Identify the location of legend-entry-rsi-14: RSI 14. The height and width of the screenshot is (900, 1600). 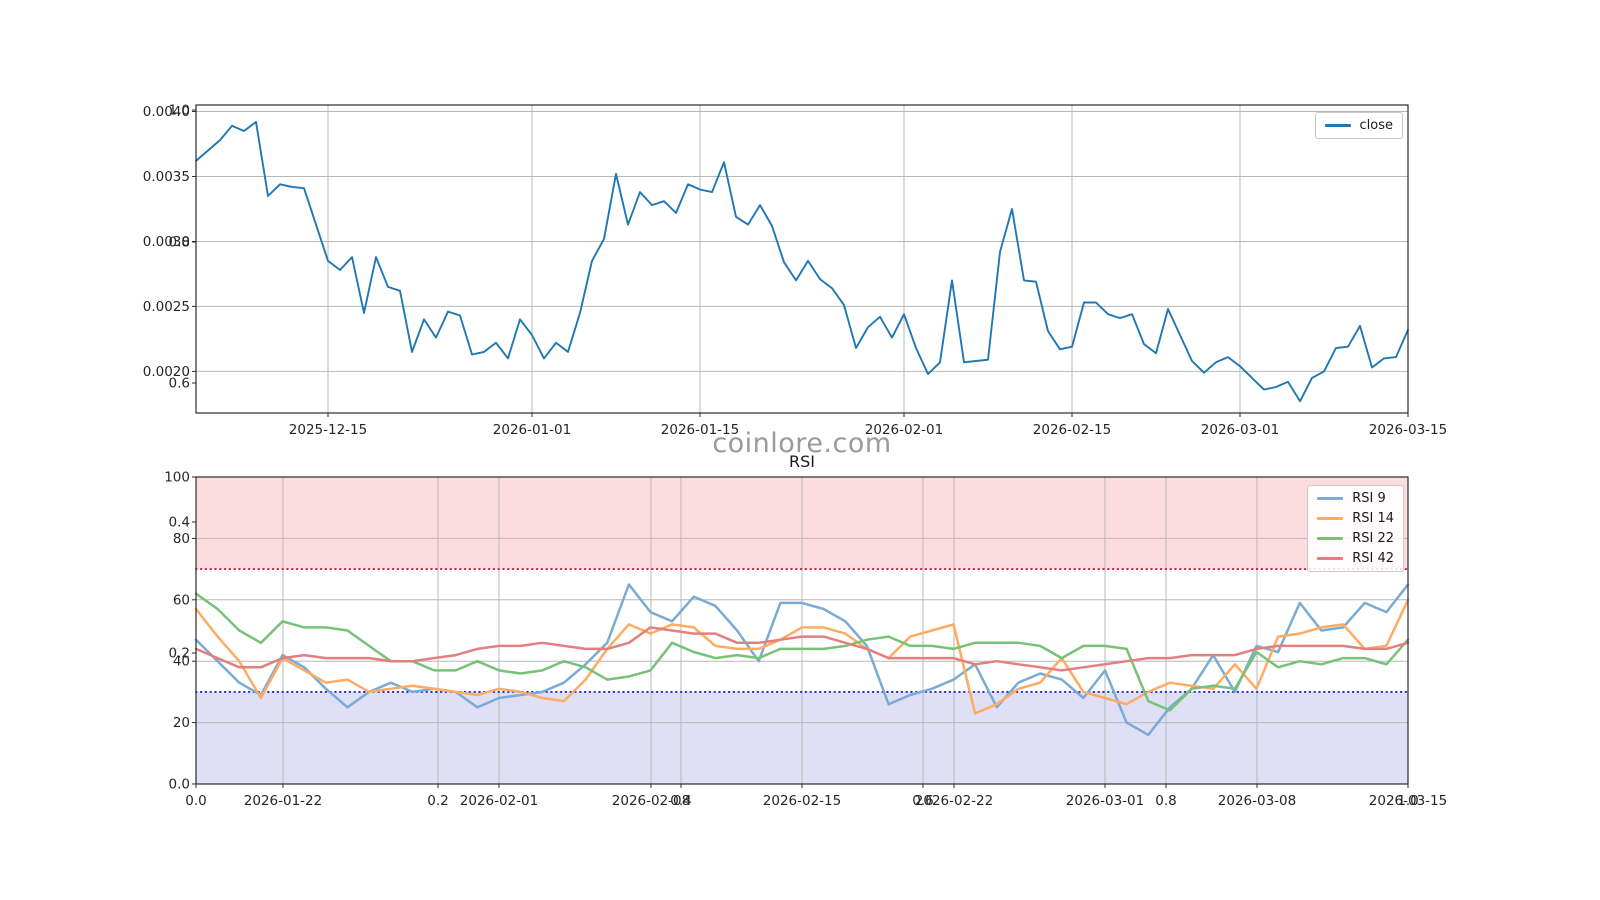
(1355, 518).